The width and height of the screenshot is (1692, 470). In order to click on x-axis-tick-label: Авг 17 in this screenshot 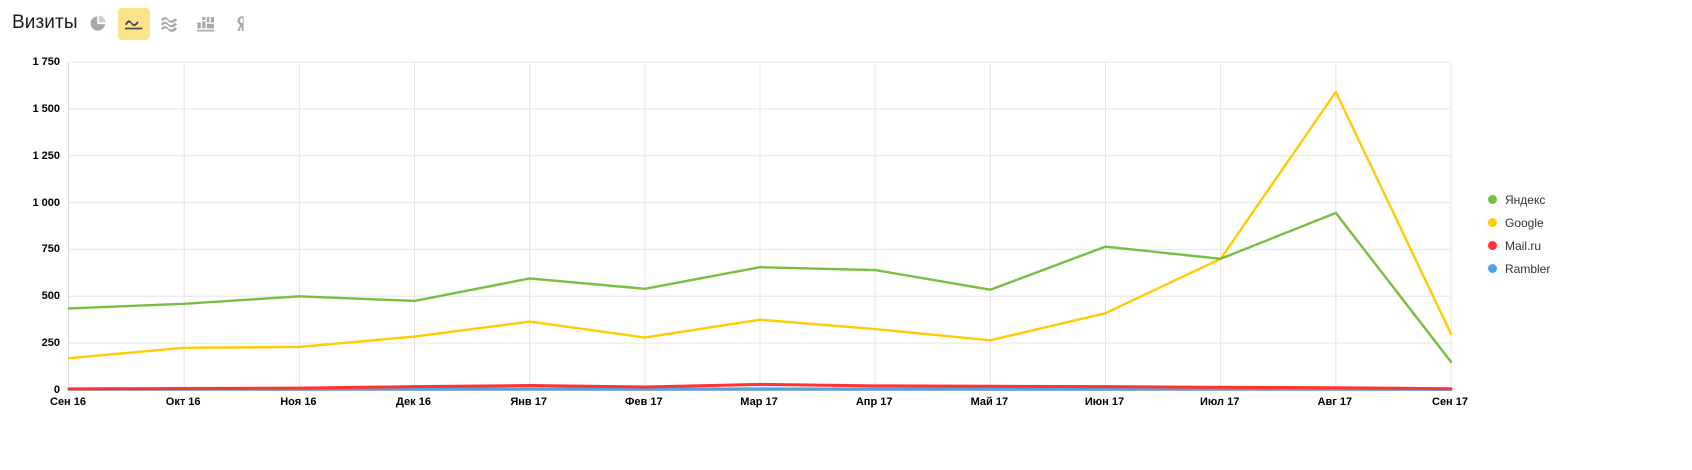, I will do `click(1335, 402)`.